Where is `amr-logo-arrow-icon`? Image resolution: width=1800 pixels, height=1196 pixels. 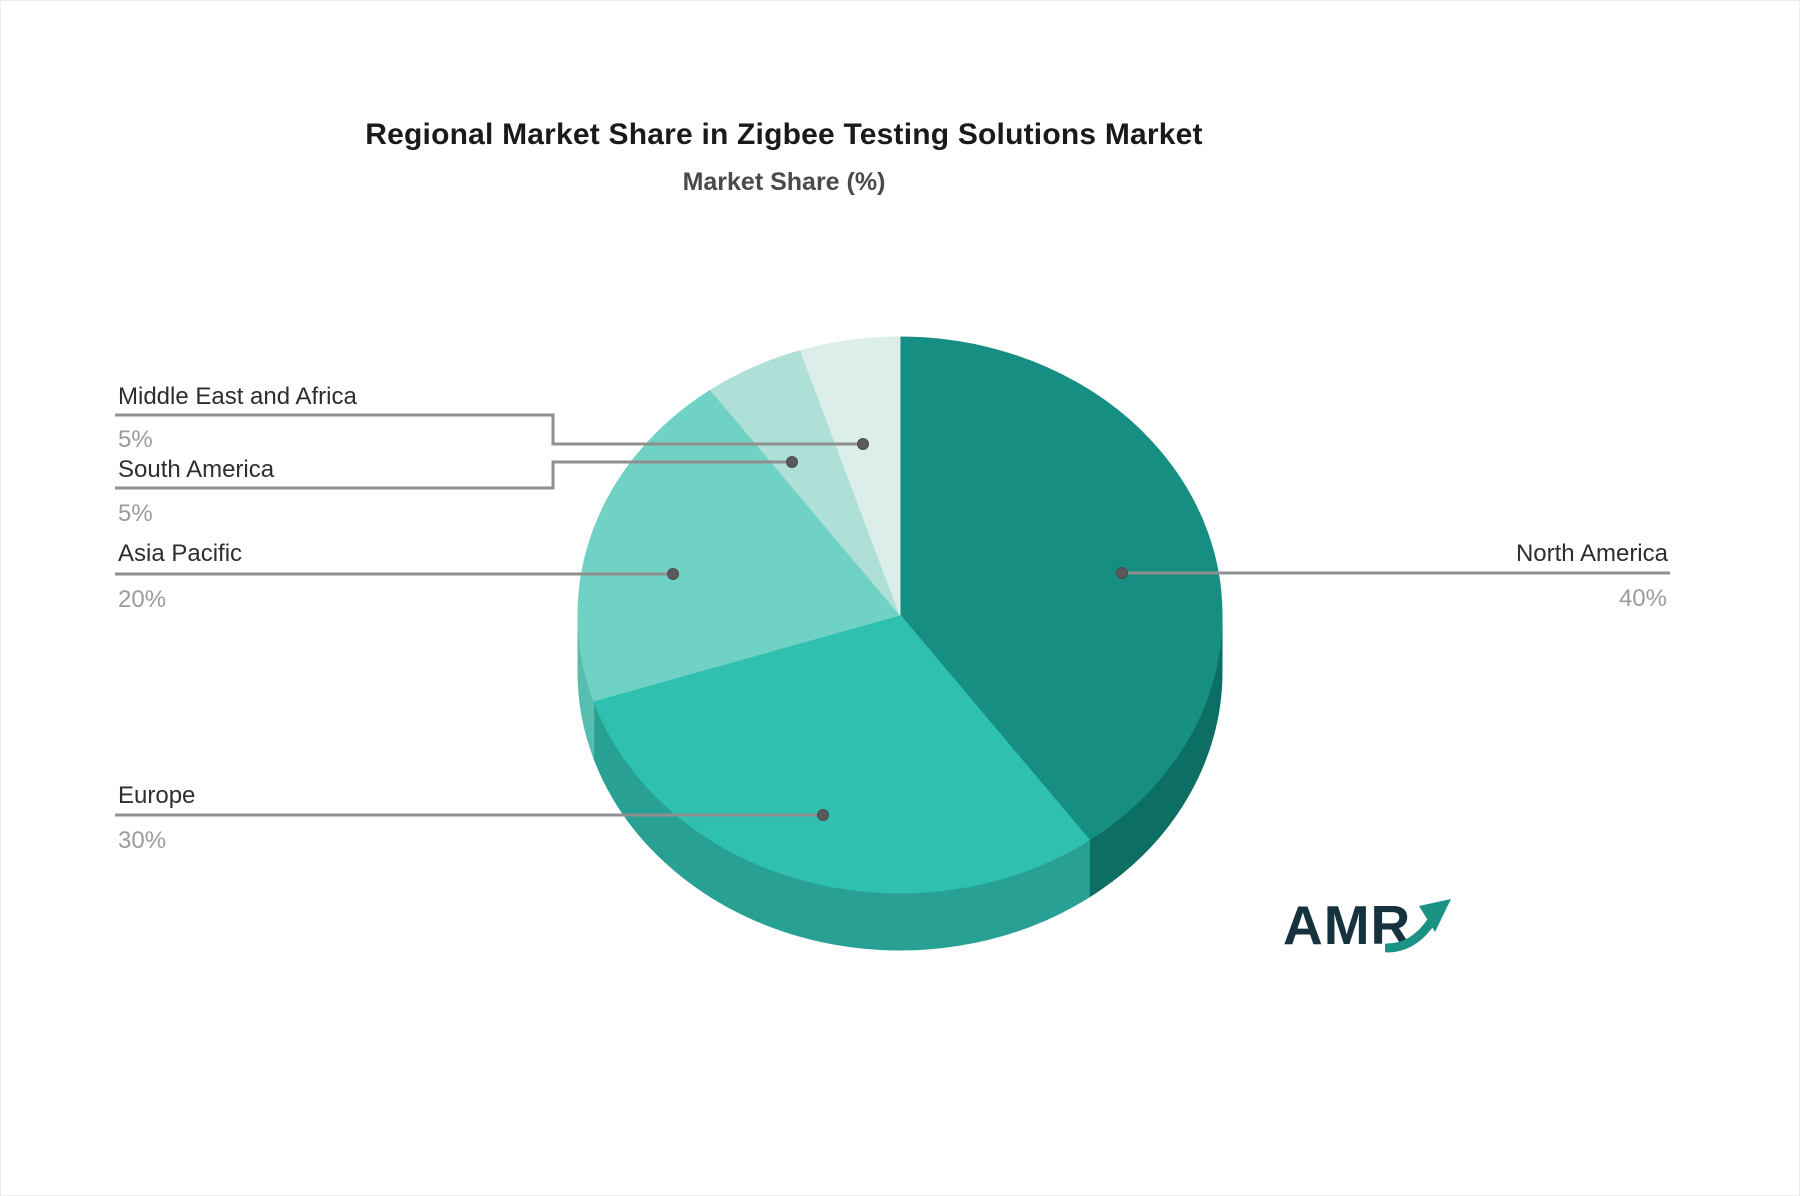
amr-logo-arrow-icon is located at coordinates (1418, 926).